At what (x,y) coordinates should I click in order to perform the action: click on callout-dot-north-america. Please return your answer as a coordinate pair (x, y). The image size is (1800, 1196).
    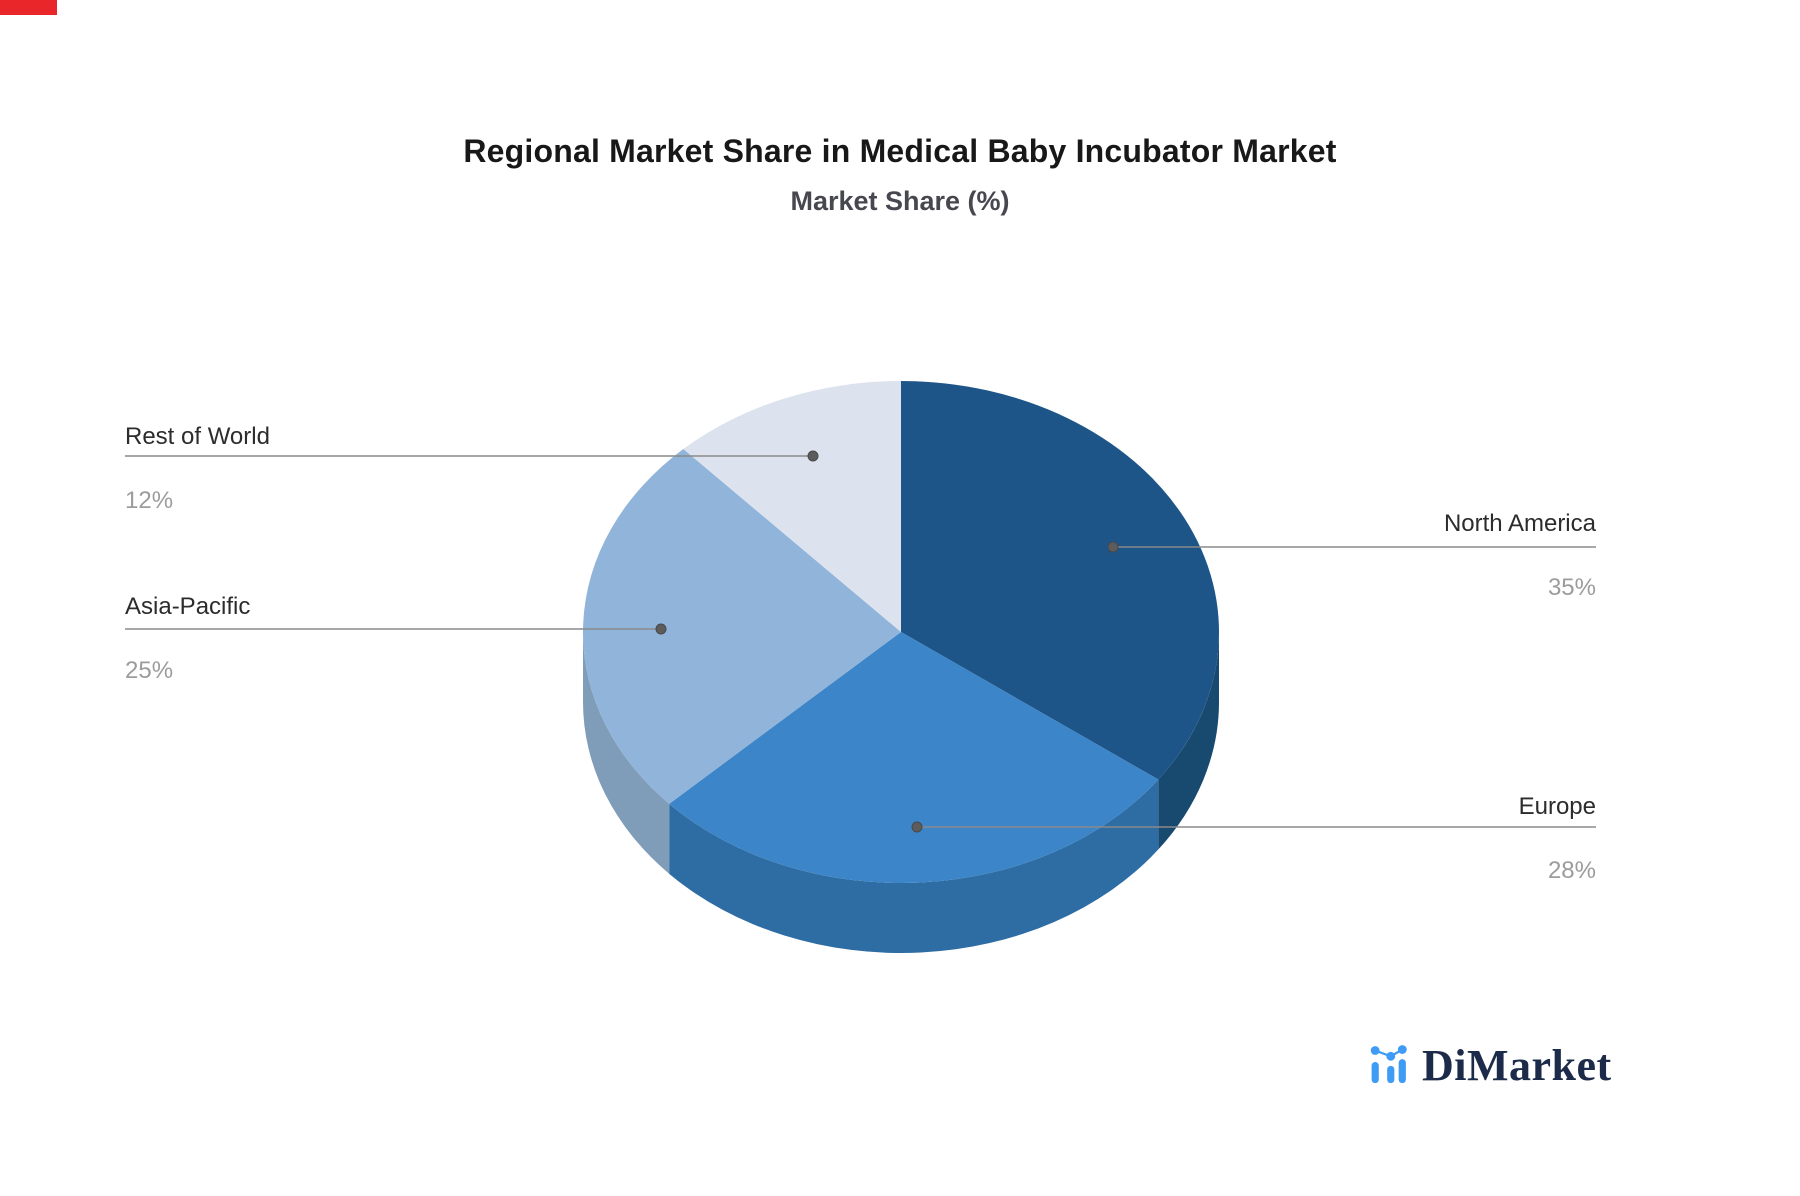
    Looking at the image, I should click on (1113, 547).